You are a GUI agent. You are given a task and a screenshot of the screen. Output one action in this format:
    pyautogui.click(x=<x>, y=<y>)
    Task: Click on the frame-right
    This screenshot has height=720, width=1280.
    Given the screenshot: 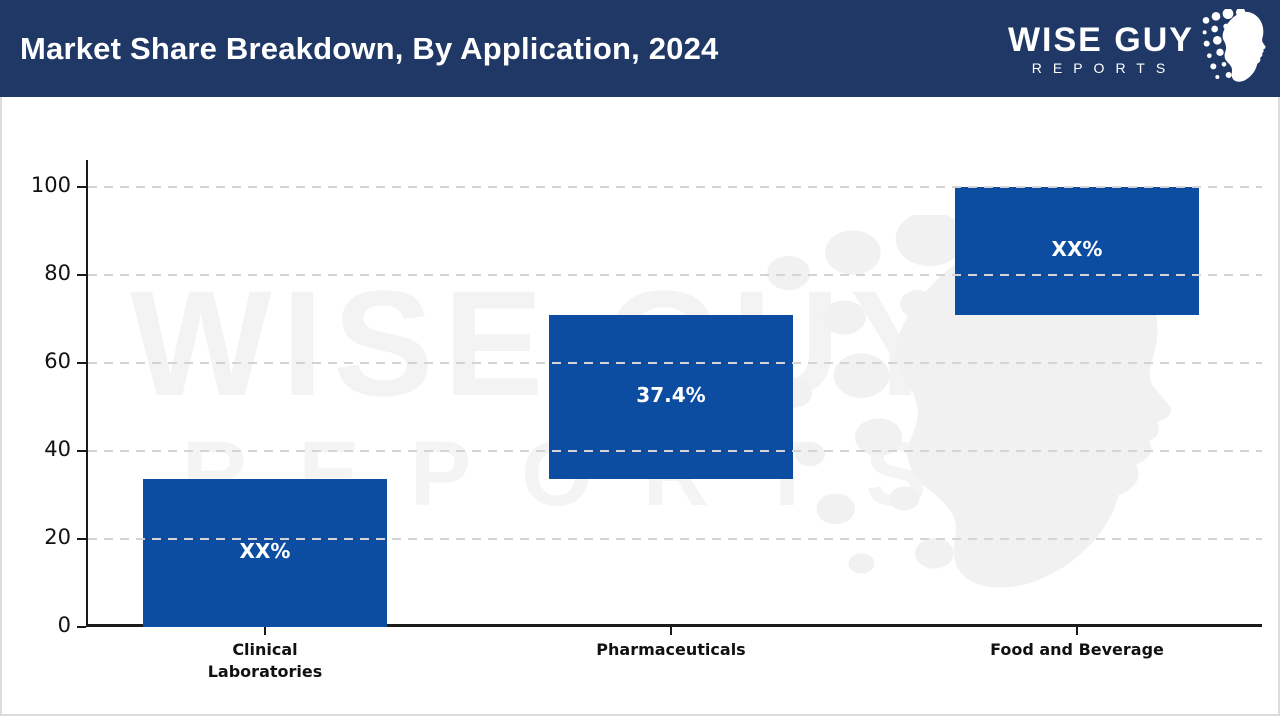 What is the action you would take?
    pyautogui.click(x=1279, y=406)
    